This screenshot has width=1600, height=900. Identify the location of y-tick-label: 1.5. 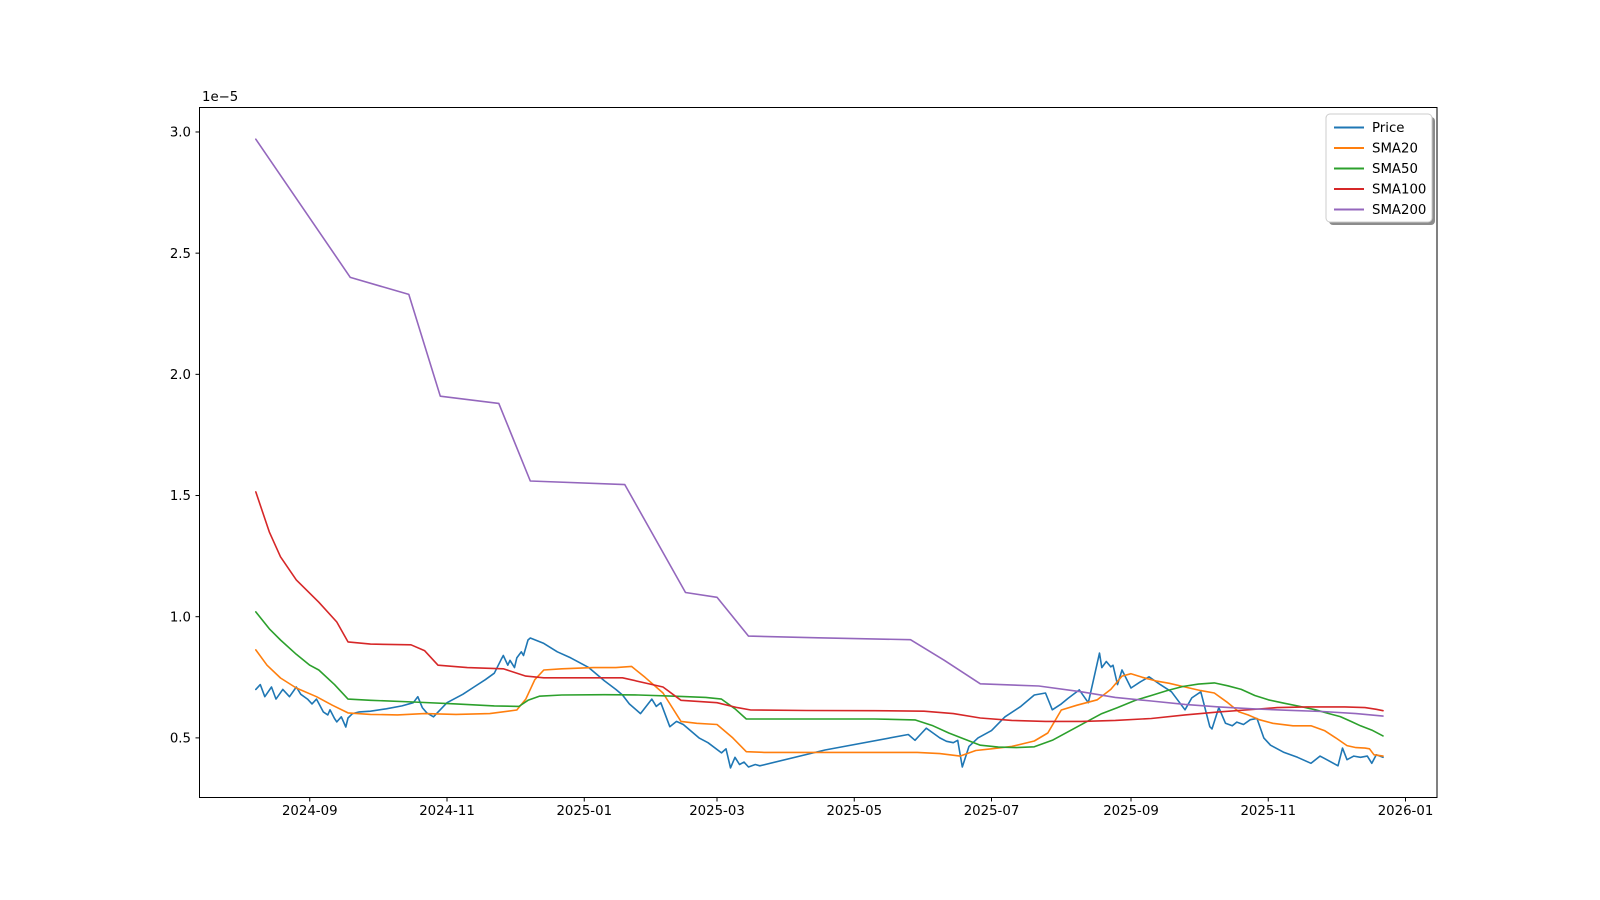
(180, 496).